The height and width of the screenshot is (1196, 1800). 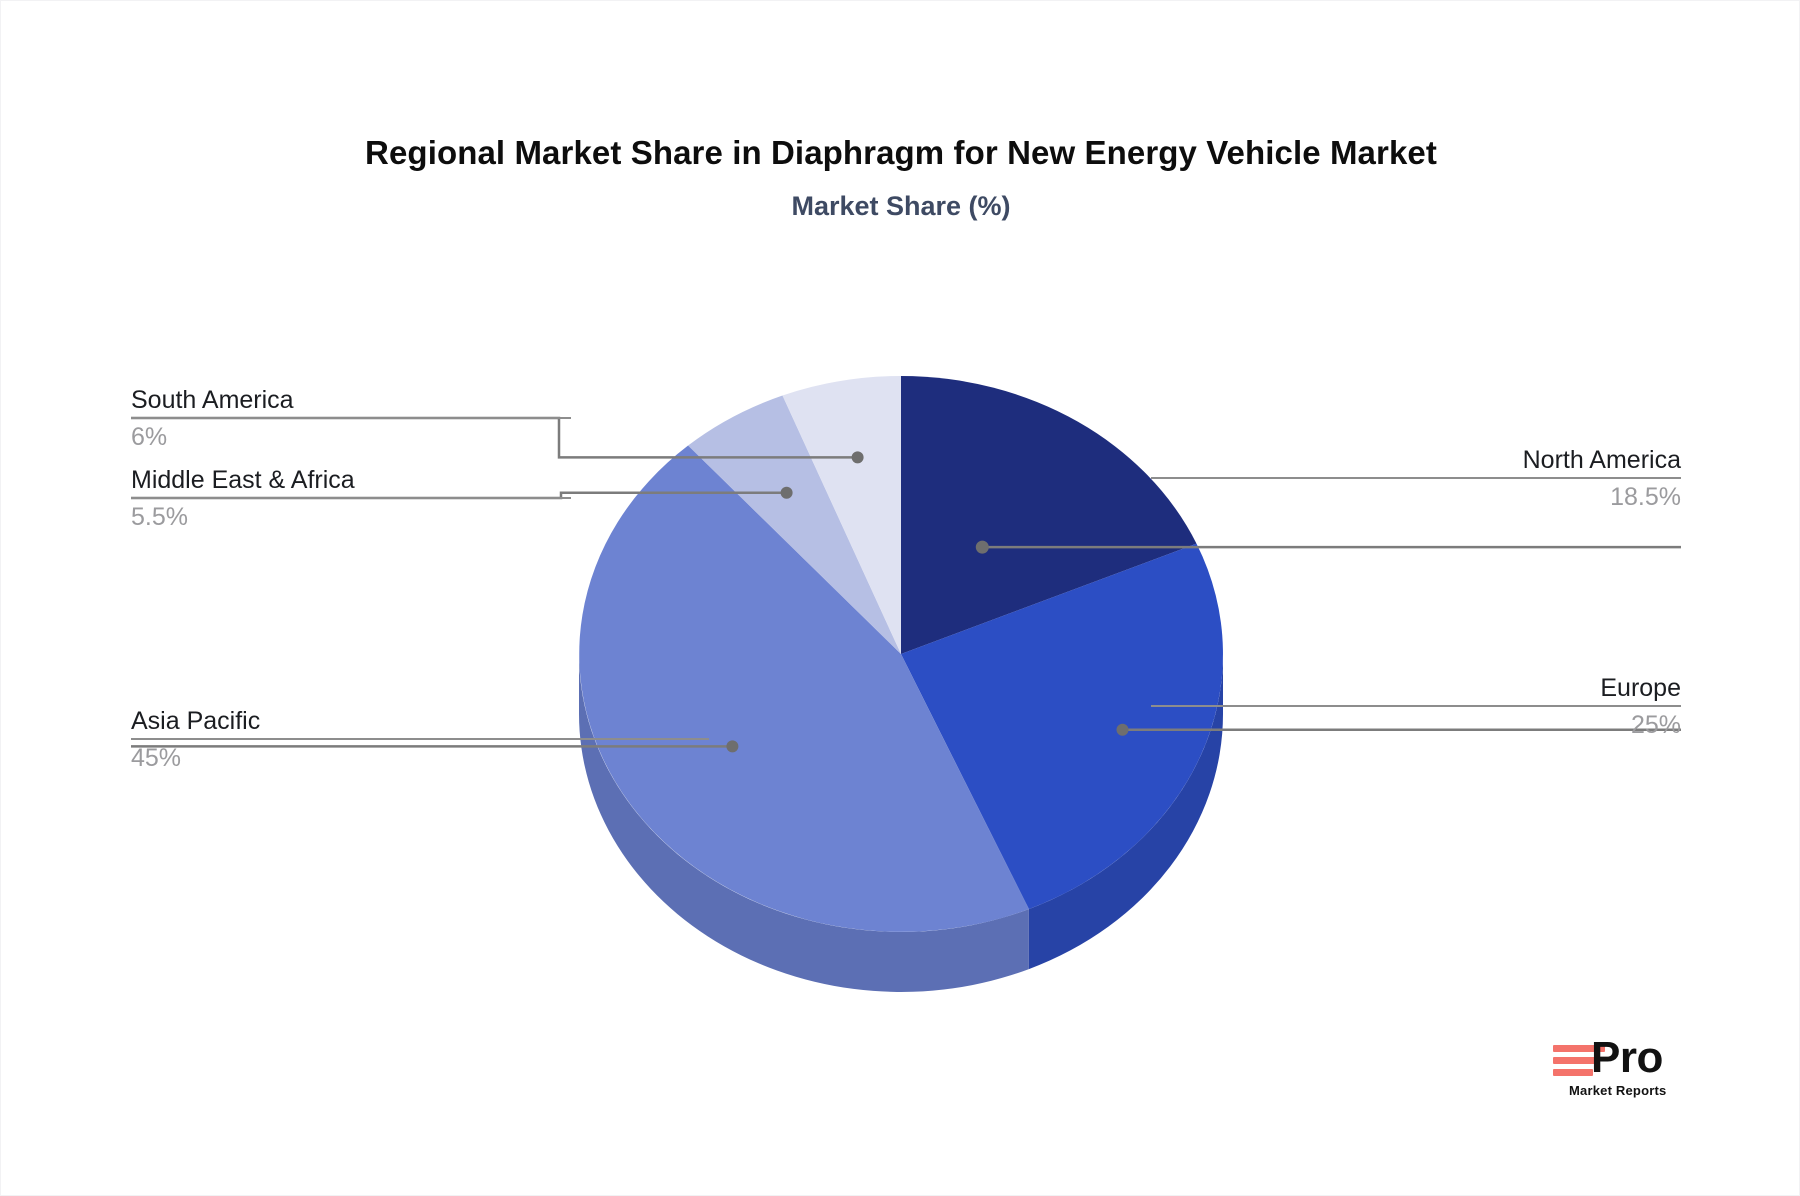 What do you see at coordinates (1618, 1090) in the screenshot?
I see `logo-tagline: Market Reports` at bounding box center [1618, 1090].